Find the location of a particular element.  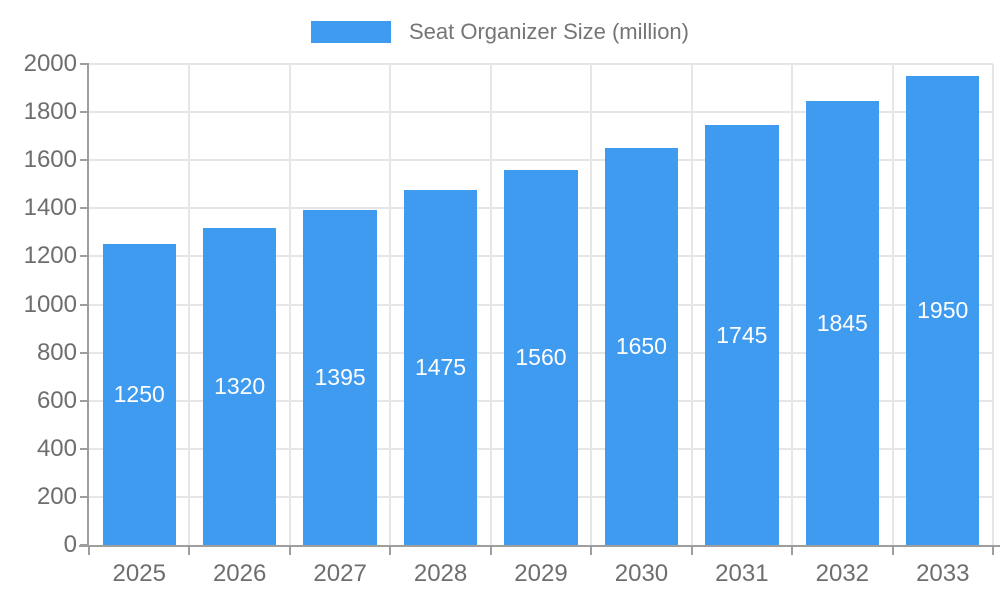

legend-label: Seat Organizer Size (million) is located at coordinates (549, 31).